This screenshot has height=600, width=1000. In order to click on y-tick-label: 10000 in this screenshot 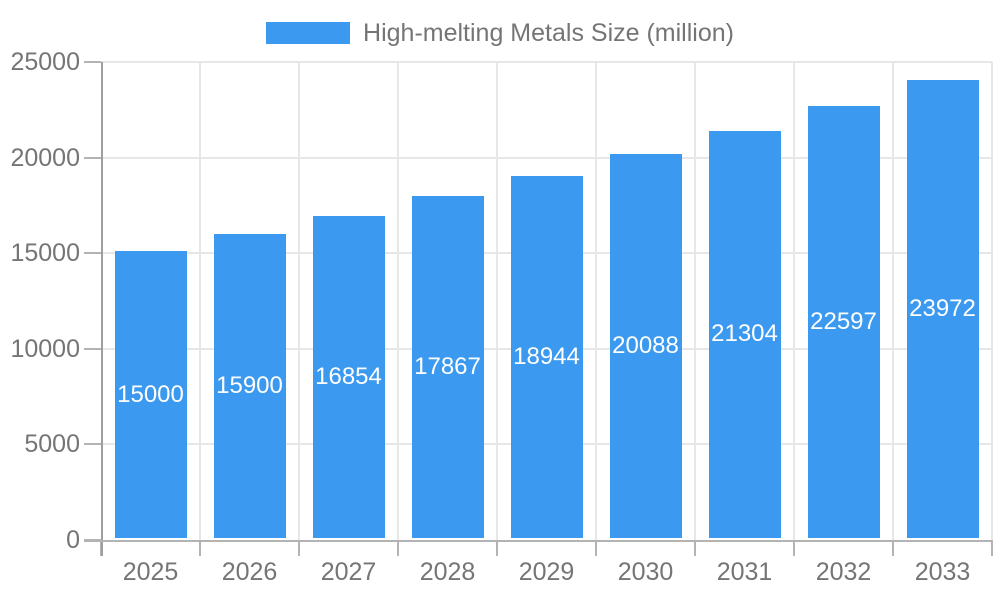, I will do `click(45, 348)`.